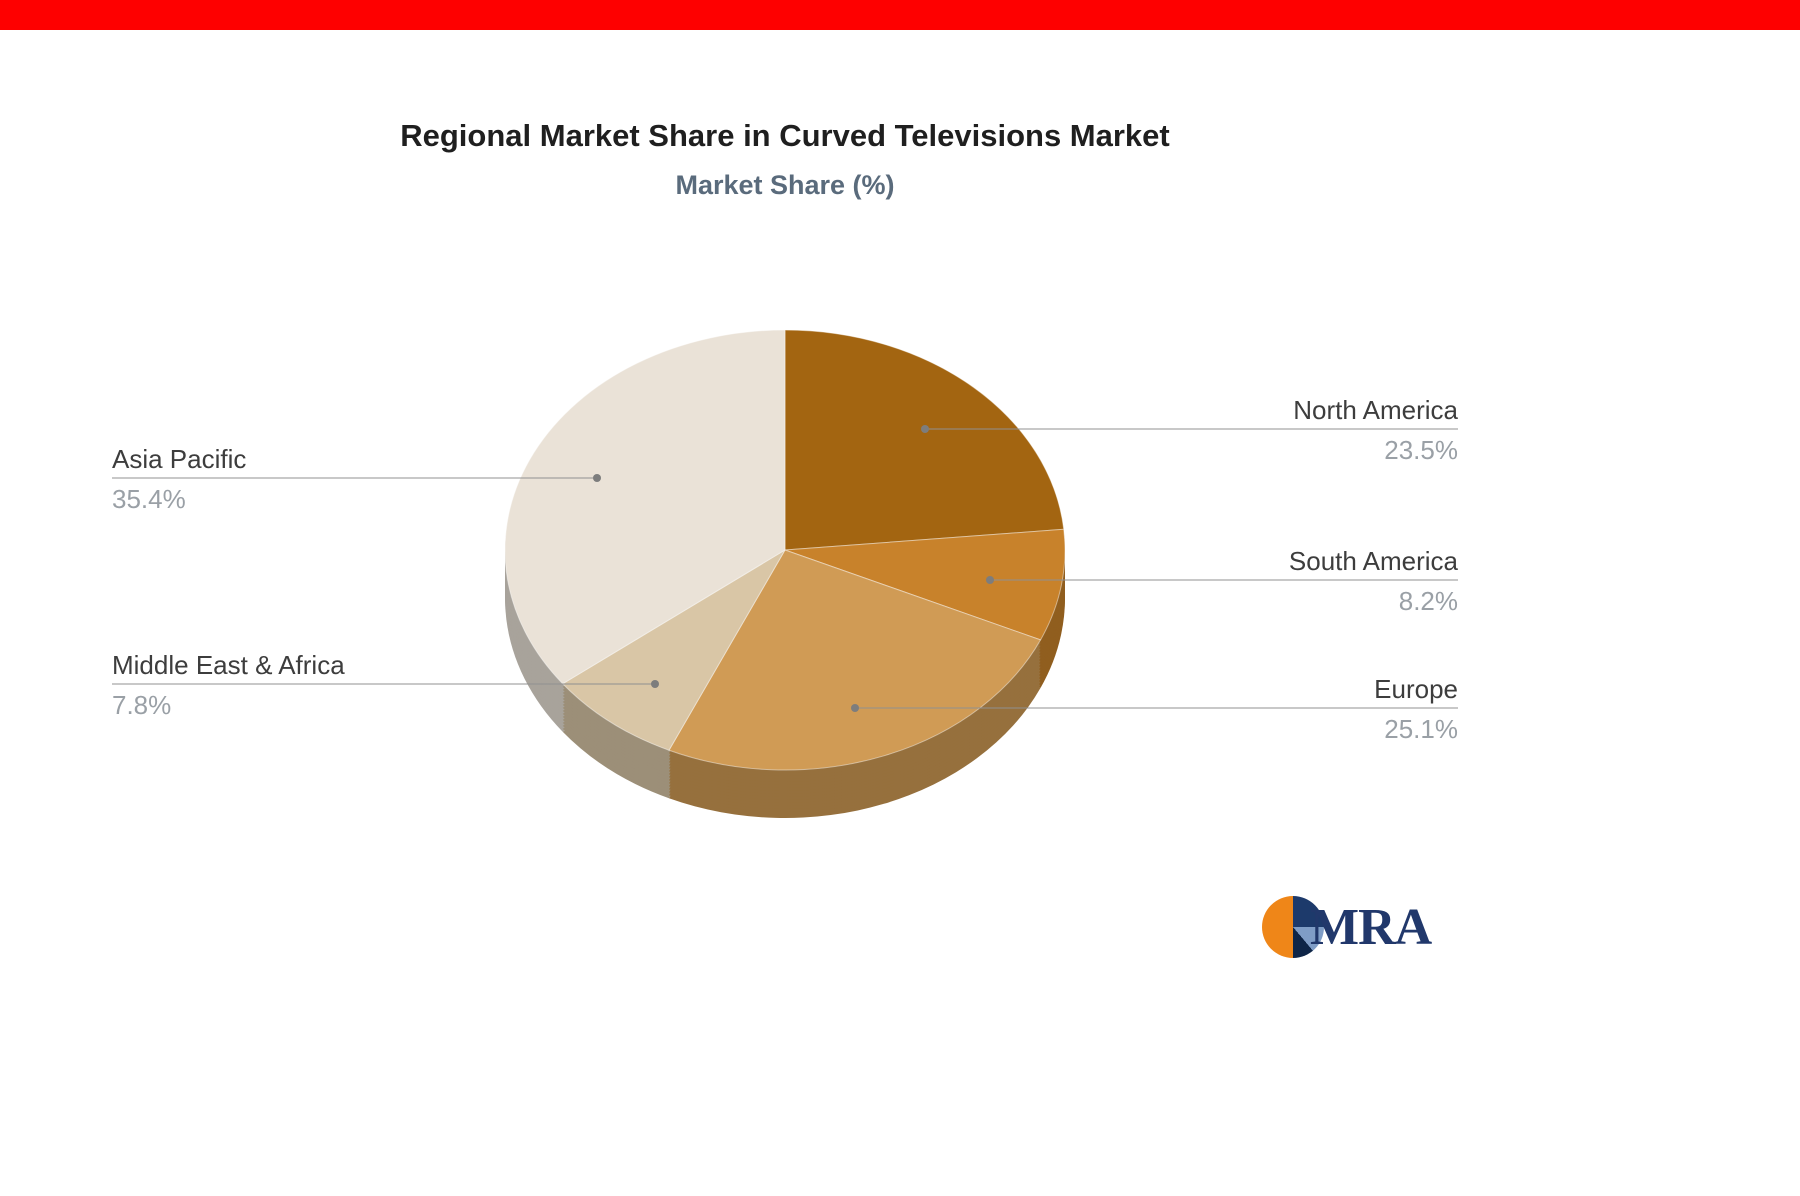  Describe the element at coordinates (655, 684) in the screenshot. I see `leader-dot-middle-east-africa` at that location.